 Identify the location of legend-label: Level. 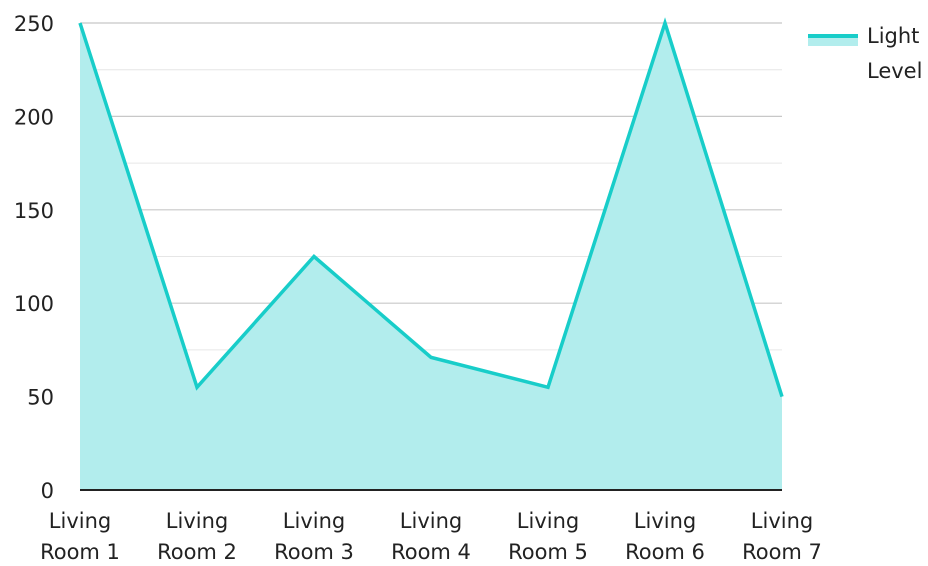
(894, 71).